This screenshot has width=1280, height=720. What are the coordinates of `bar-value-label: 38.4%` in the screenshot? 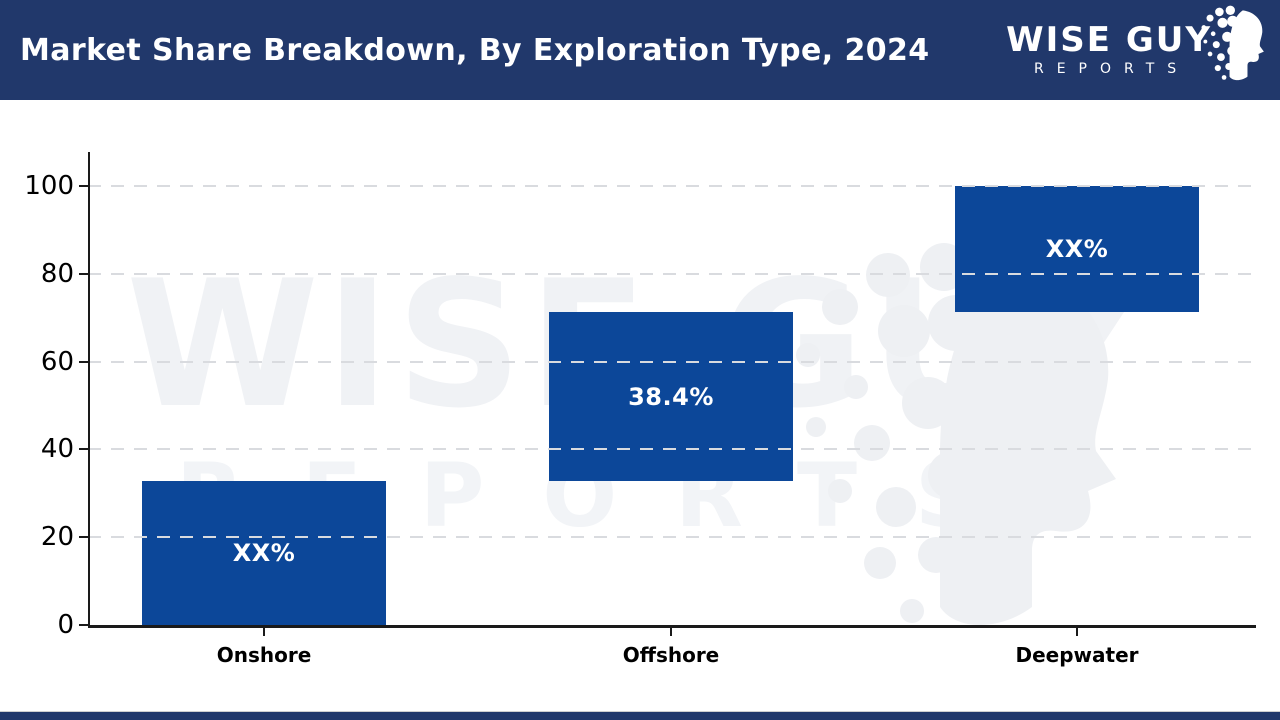 It's located at (671, 396).